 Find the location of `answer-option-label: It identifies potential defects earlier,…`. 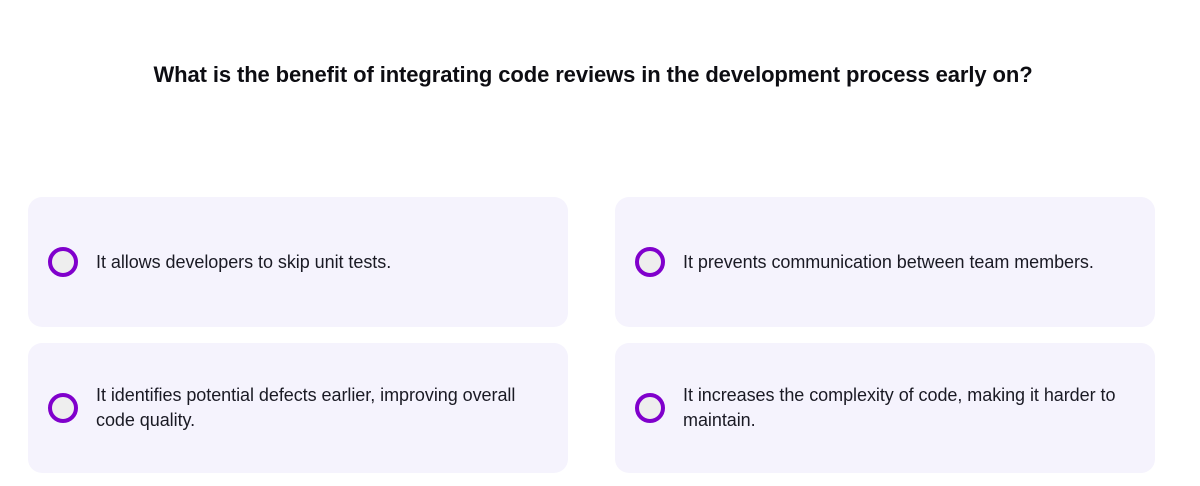

answer-option-label: It identifies potential defects earlier,… is located at coordinates (306, 407).